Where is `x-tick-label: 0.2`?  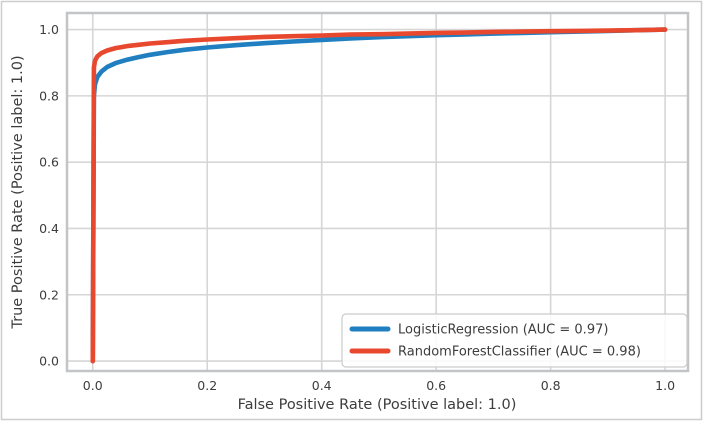
x-tick-label: 0.2 is located at coordinates (207, 385).